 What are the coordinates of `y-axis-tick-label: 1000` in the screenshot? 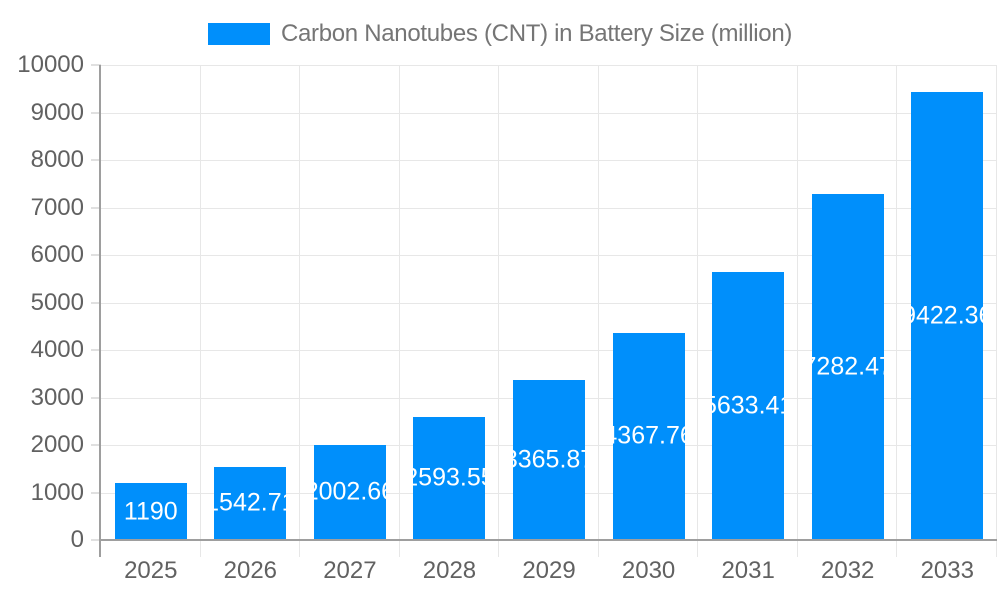 It's located at (57, 492).